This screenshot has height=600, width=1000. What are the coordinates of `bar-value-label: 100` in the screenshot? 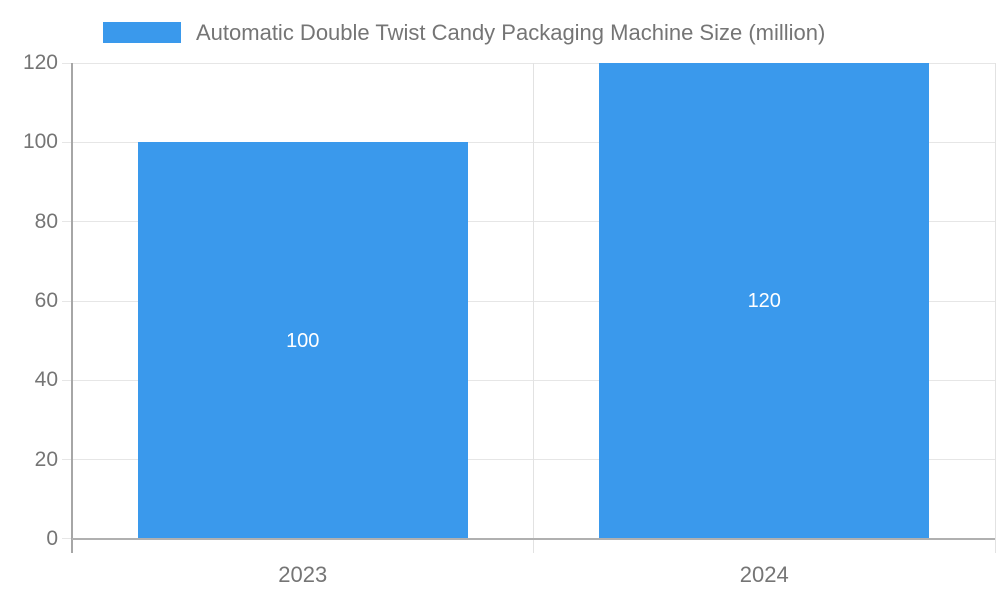 It's located at (303, 340).